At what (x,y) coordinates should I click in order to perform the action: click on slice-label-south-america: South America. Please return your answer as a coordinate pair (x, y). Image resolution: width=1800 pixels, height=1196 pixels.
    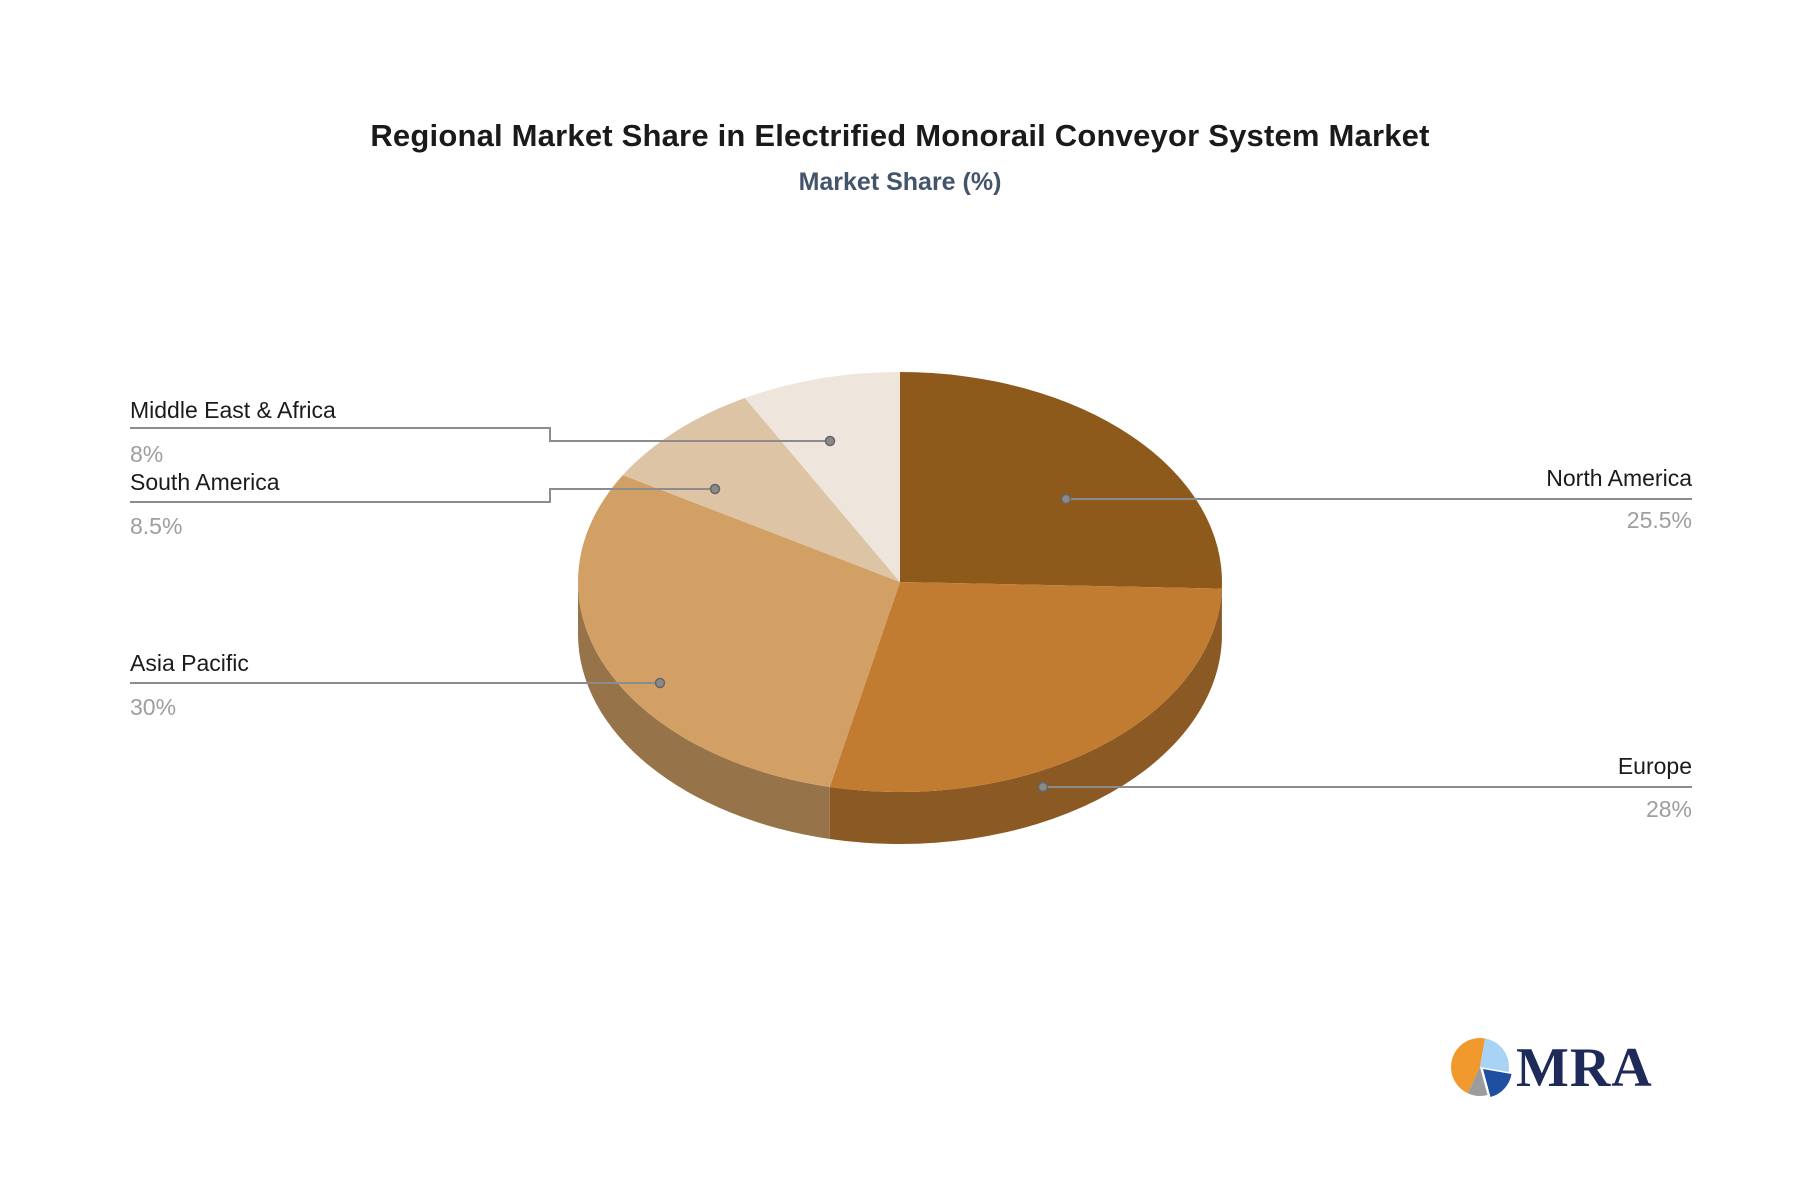
    Looking at the image, I should click on (205, 482).